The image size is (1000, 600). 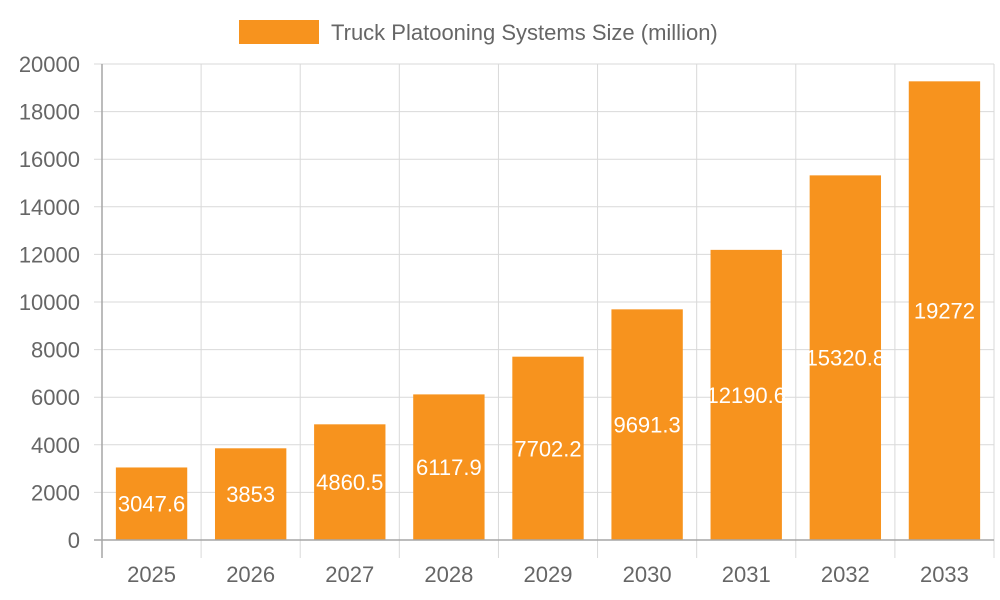 I want to click on data-label: 15320.8, so click(x=846, y=358).